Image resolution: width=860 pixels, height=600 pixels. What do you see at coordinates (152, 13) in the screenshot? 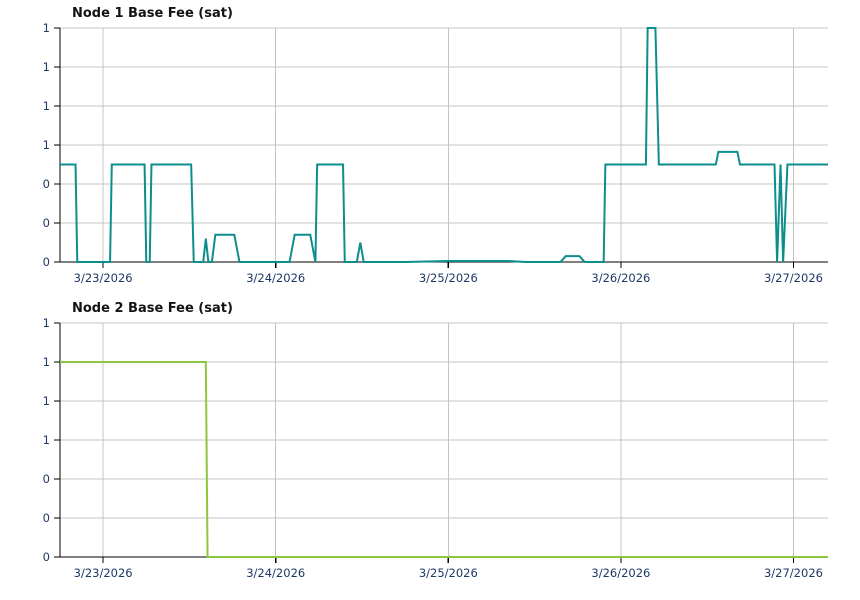
I see `chart-title: Node 1 Base Fee (sat)` at bounding box center [152, 13].